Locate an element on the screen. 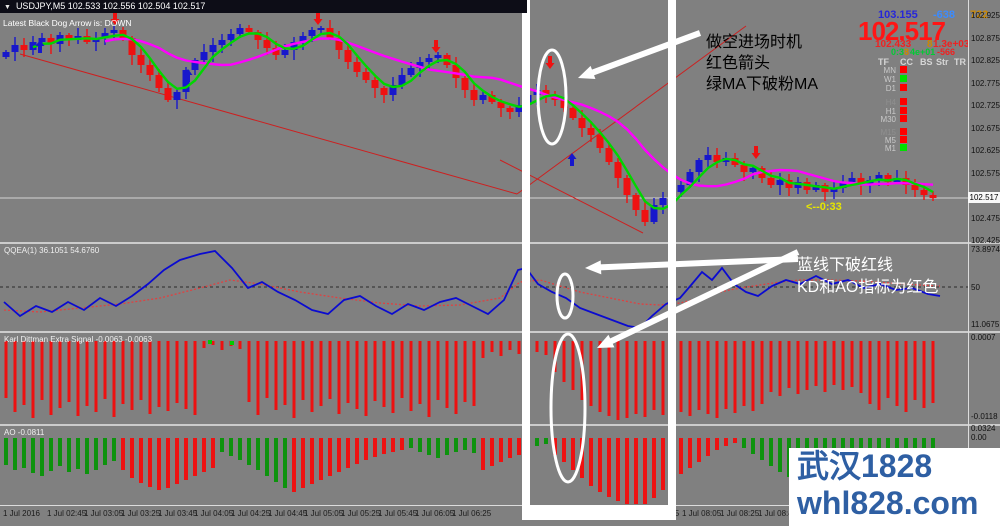 The image size is (1000, 526). indicator-scale-label: 0.0324 is located at coordinates (983, 428).